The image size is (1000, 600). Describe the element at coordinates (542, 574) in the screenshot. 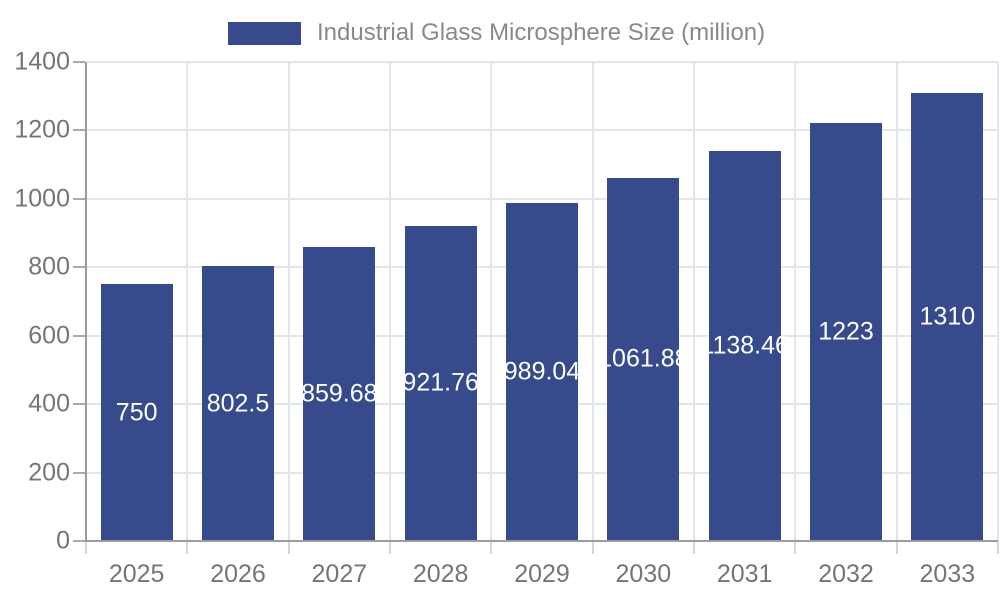

I see `x-tick-label: 2029` at that location.